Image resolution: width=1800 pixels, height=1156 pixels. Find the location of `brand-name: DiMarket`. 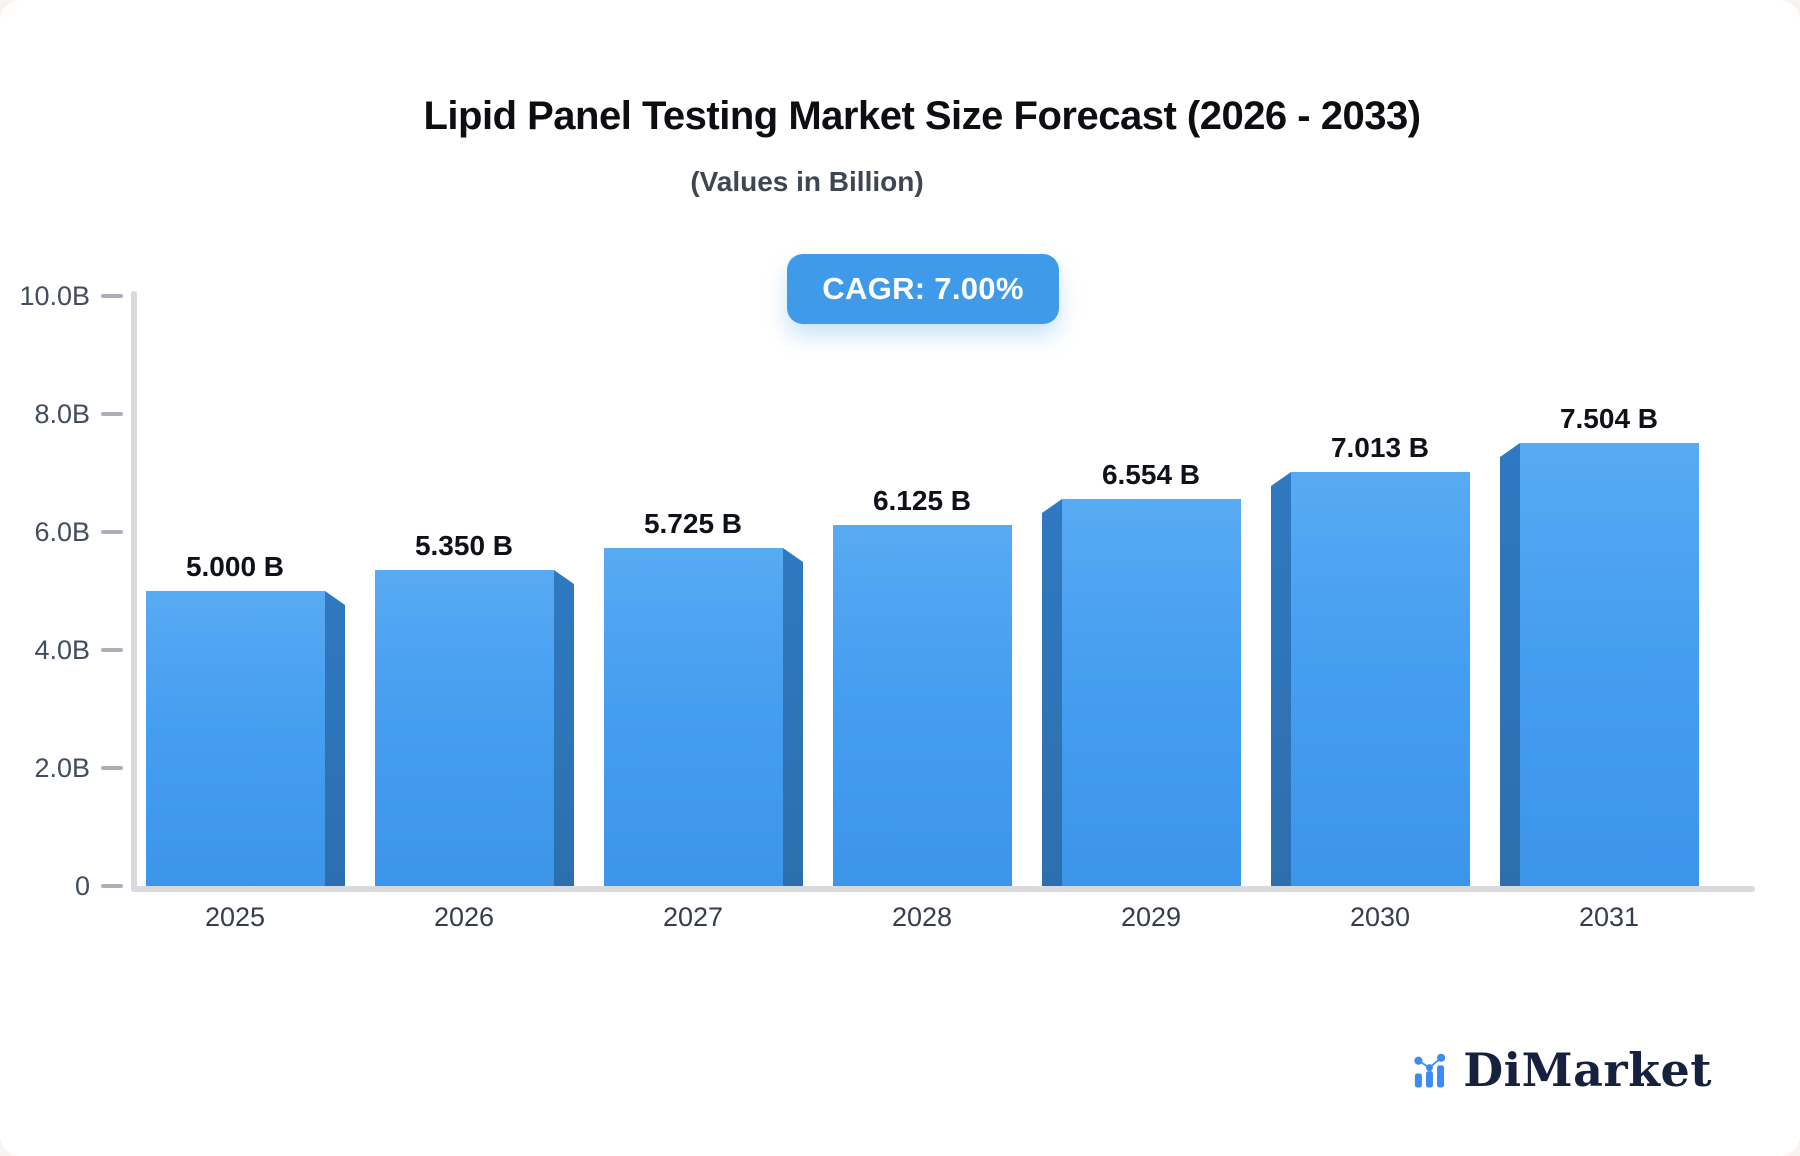

brand-name: DiMarket is located at coordinates (1587, 1070).